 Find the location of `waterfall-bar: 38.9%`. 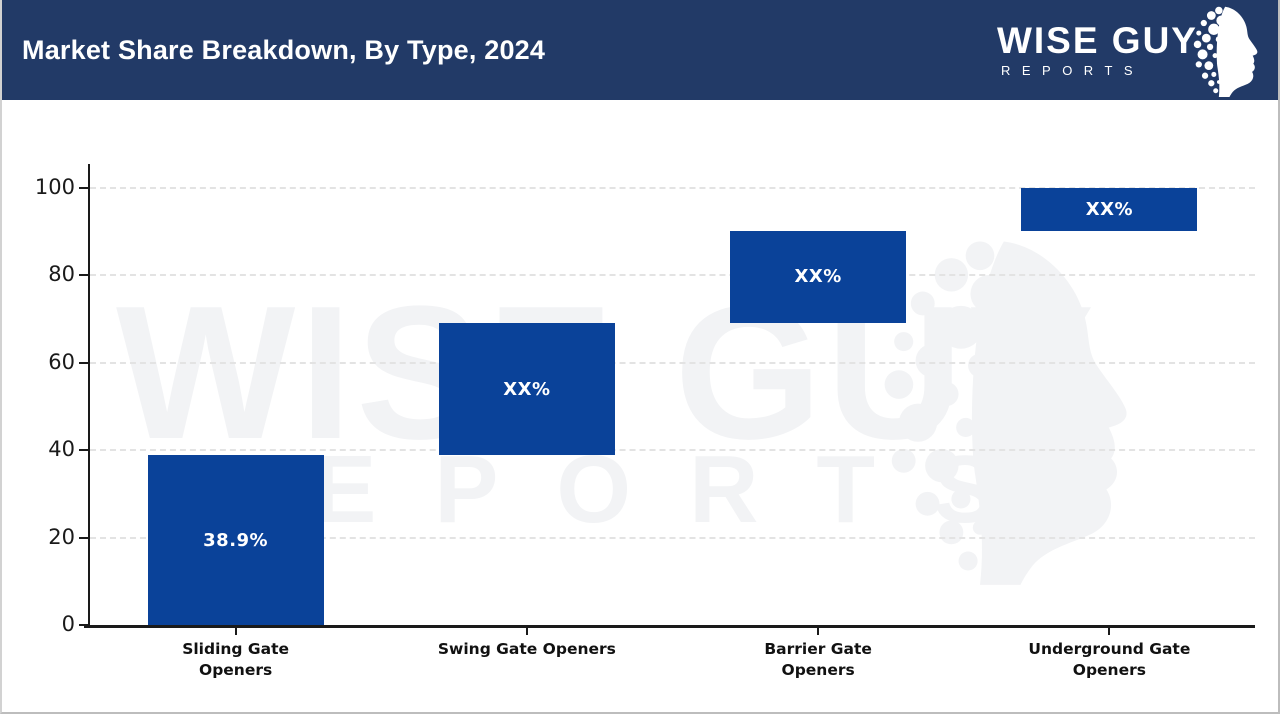

waterfall-bar: 38.9% is located at coordinates (235, 540).